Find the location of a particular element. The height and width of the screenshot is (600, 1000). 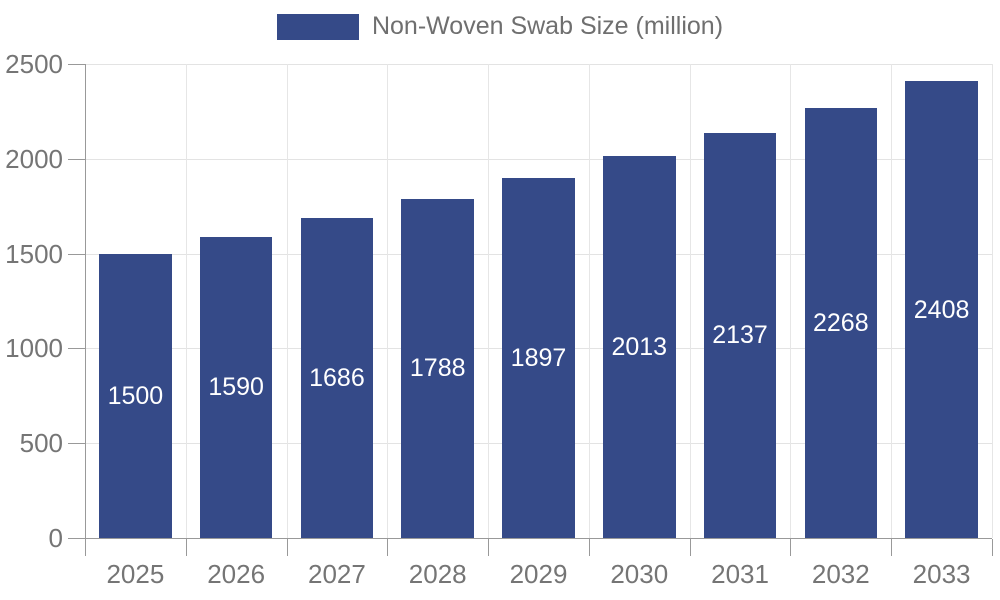

bar-value-label: 1788 is located at coordinates (437, 368).